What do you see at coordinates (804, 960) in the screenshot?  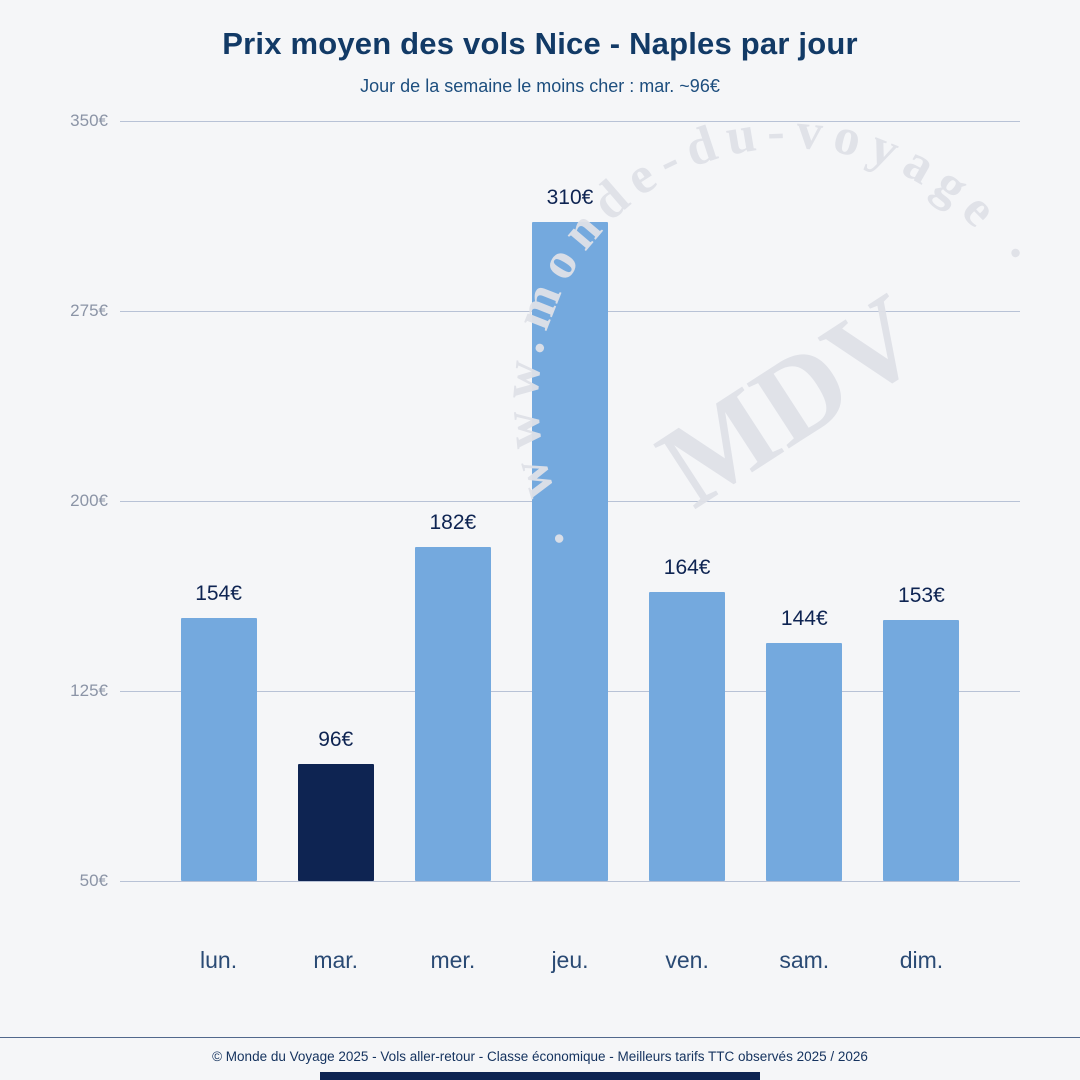 I see `x-axis-tick-label: sam.` at bounding box center [804, 960].